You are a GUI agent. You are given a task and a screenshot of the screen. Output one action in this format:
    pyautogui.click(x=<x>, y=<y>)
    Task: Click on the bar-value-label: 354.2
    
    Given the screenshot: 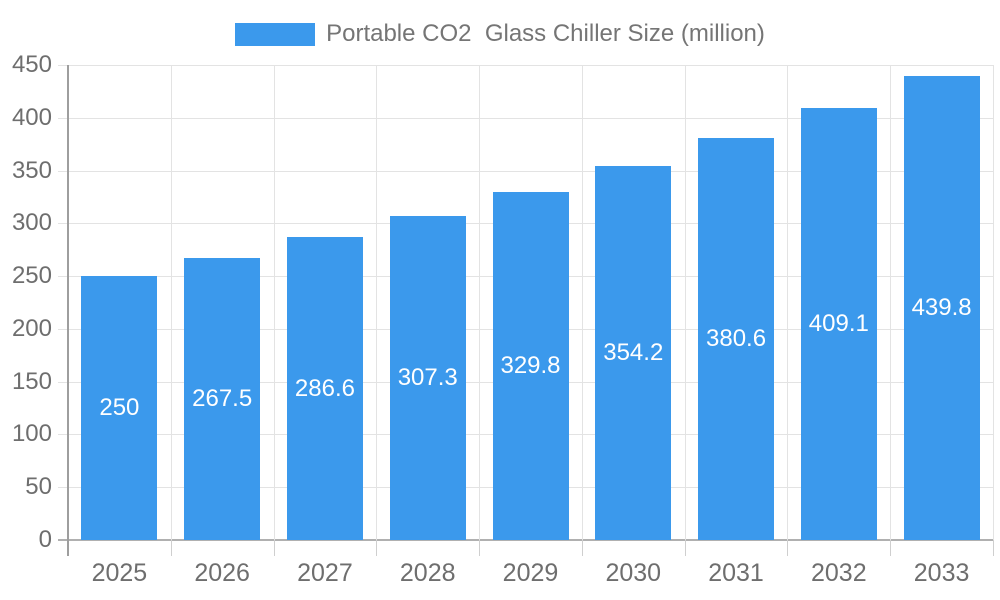 What is the action you would take?
    pyautogui.click(x=633, y=353)
    